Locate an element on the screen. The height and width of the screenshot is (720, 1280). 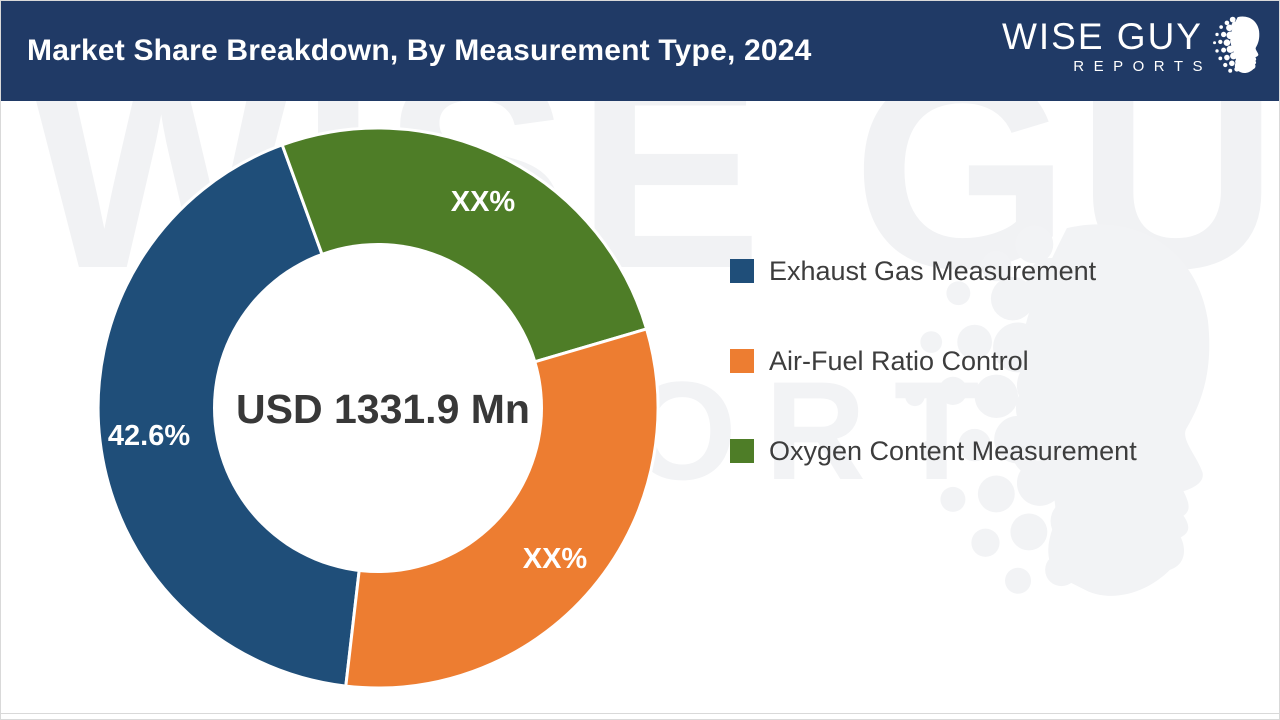
logo-face-icon is located at coordinates (1236, 46).